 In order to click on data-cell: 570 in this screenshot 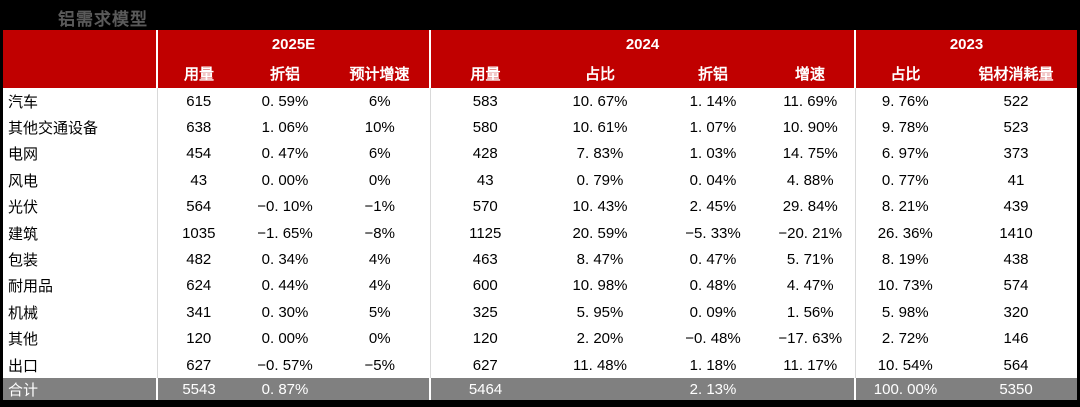, I will do `click(485, 206)`.